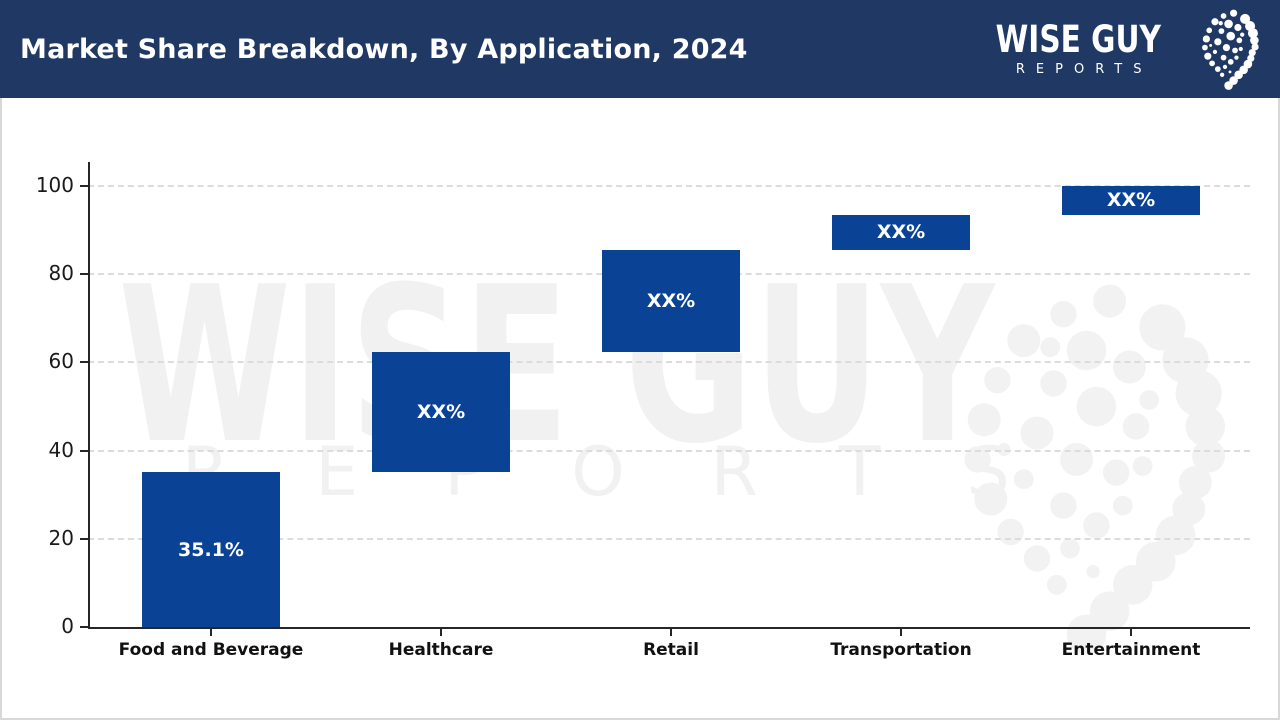 Image resolution: width=1280 pixels, height=720 pixels. I want to click on x-tick-label: Food and Beverage, so click(211, 650).